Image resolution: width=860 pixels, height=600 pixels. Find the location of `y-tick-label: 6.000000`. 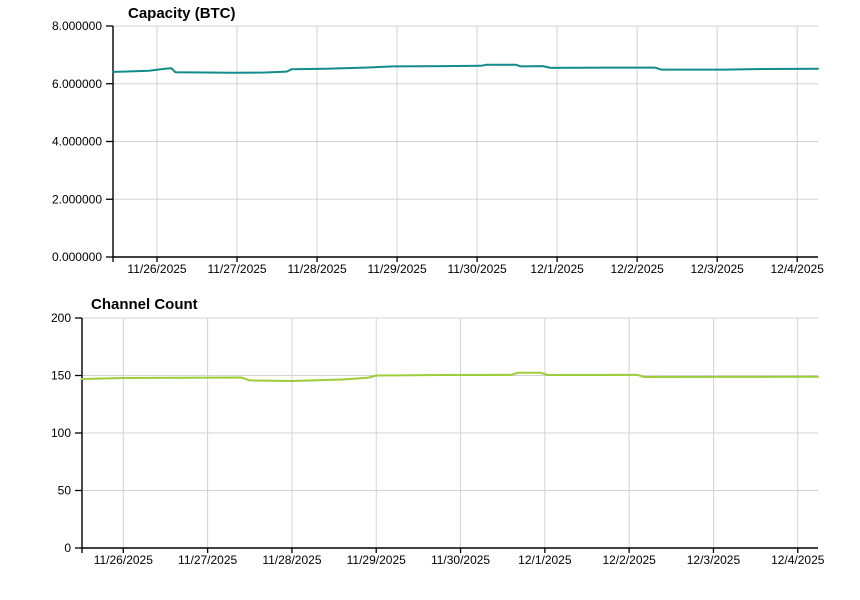

y-tick-label: 6.000000 is located at coordinates (77, 84).